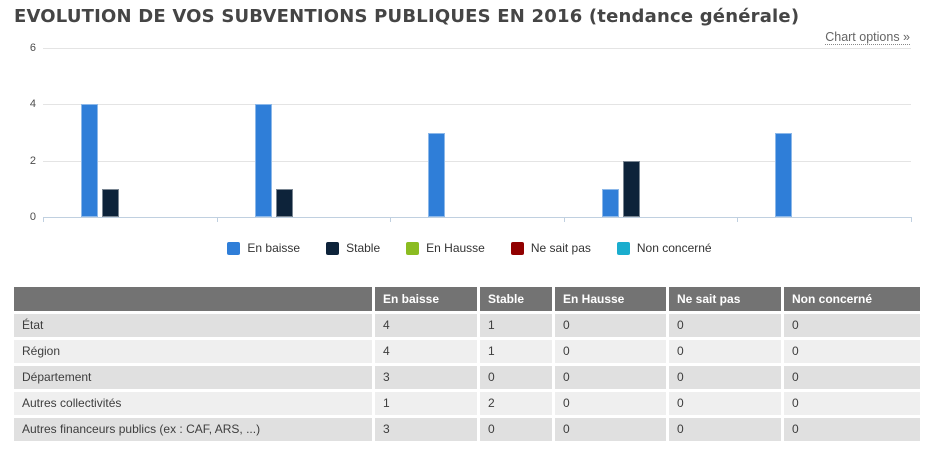  I want to click on legend-item-en-hausse: En Hausse, so click(445, 248).